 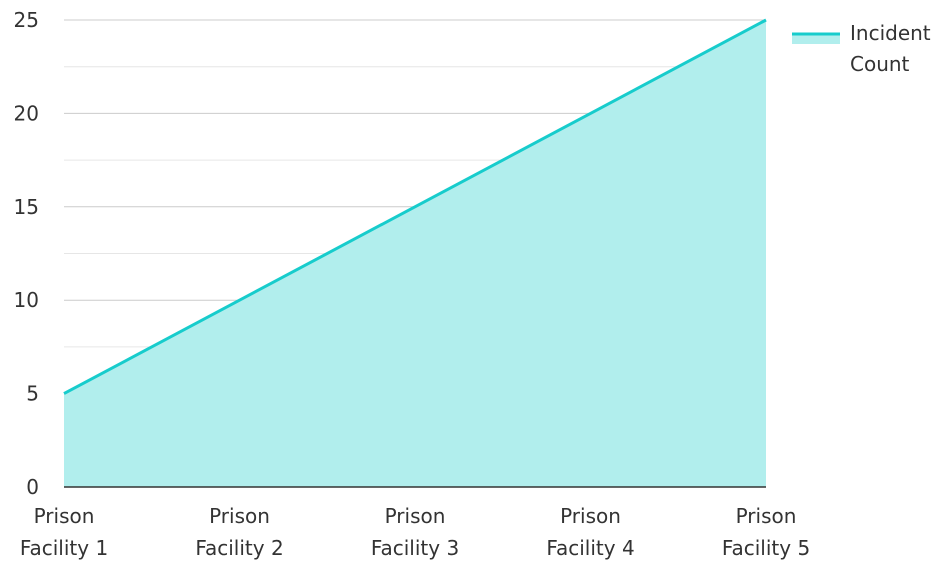 I want to click on legend-label-line: Incident, so click(x=890, y=33).